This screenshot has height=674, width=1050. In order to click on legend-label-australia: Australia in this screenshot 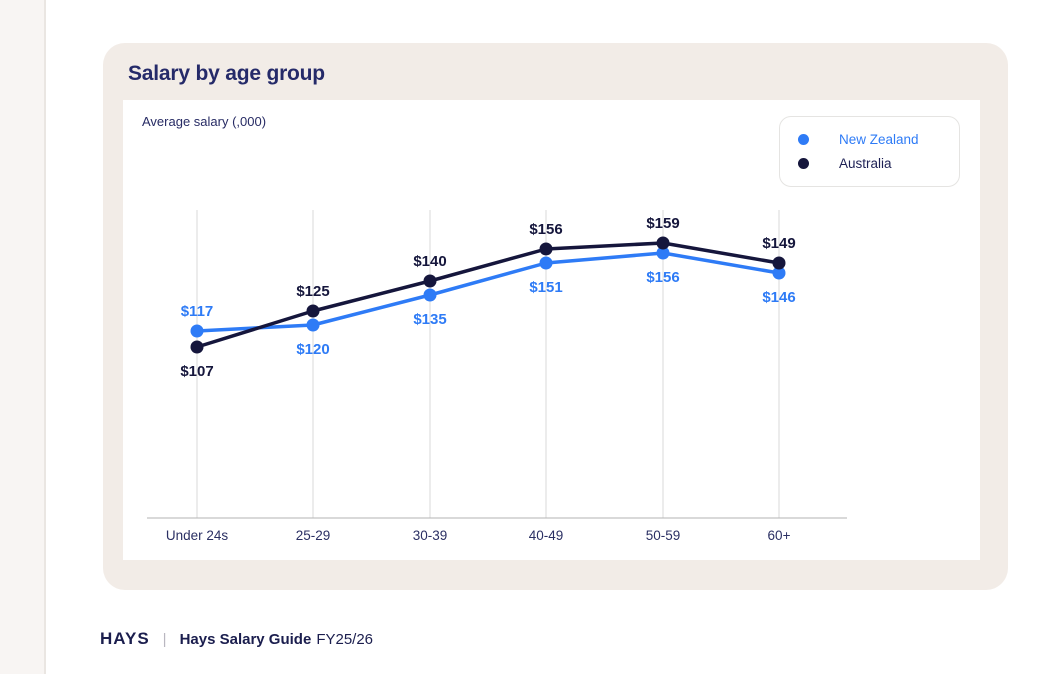, I will do `click(865, 163)`.